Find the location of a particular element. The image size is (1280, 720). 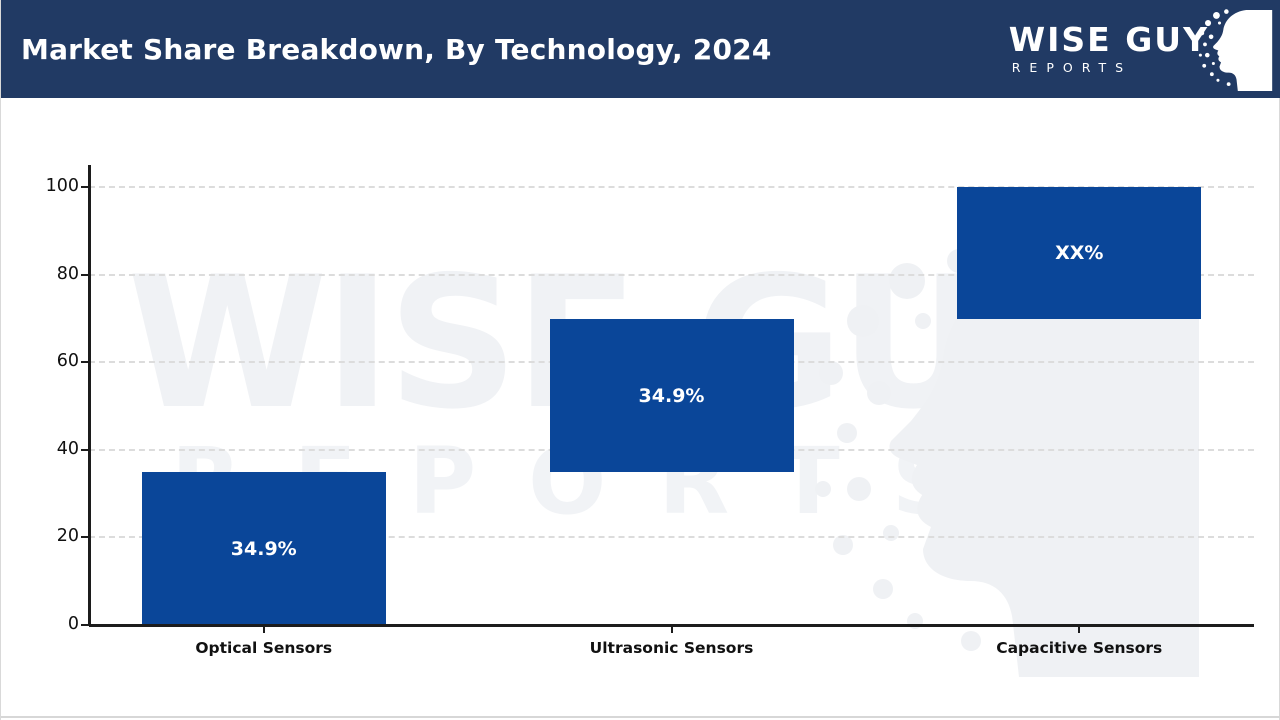

x-category-label: Capacitive Sensors is located at coordinates (1079, 648).